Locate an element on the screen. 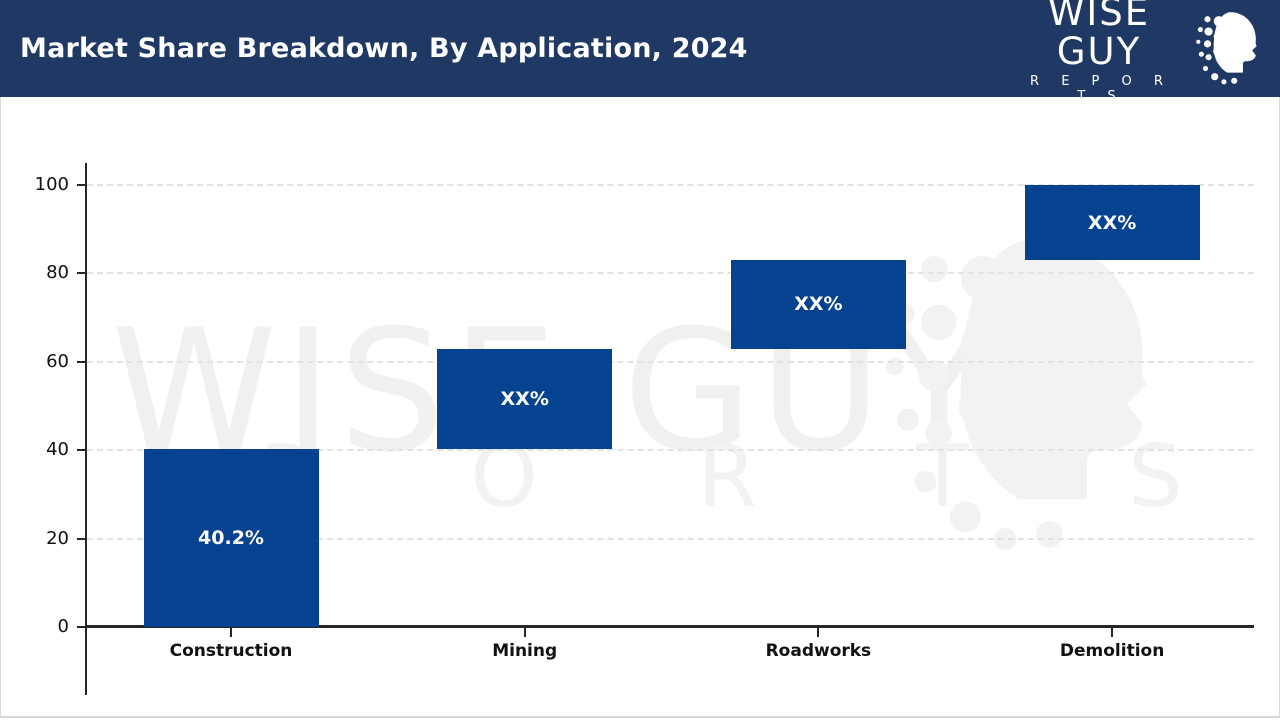  bar-construction: 40.2% is located at coordinates (231, 538).